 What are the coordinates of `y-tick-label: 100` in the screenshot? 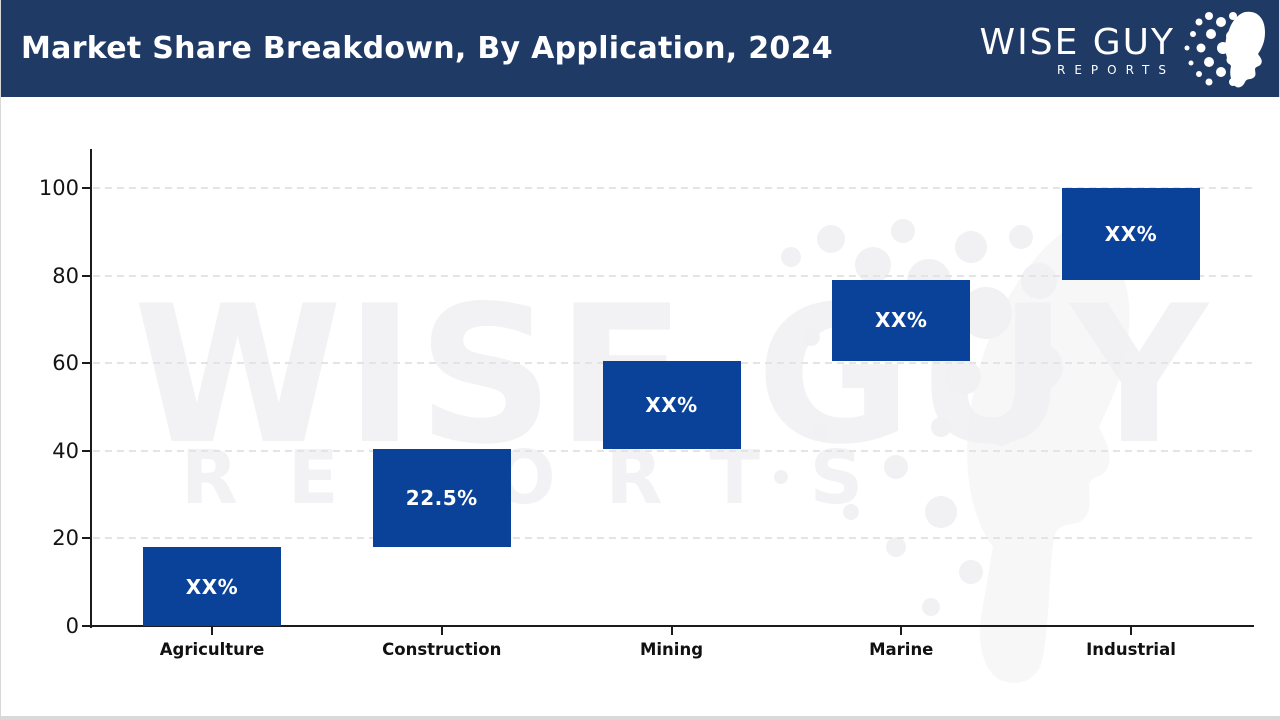 It's located at (58, 188).